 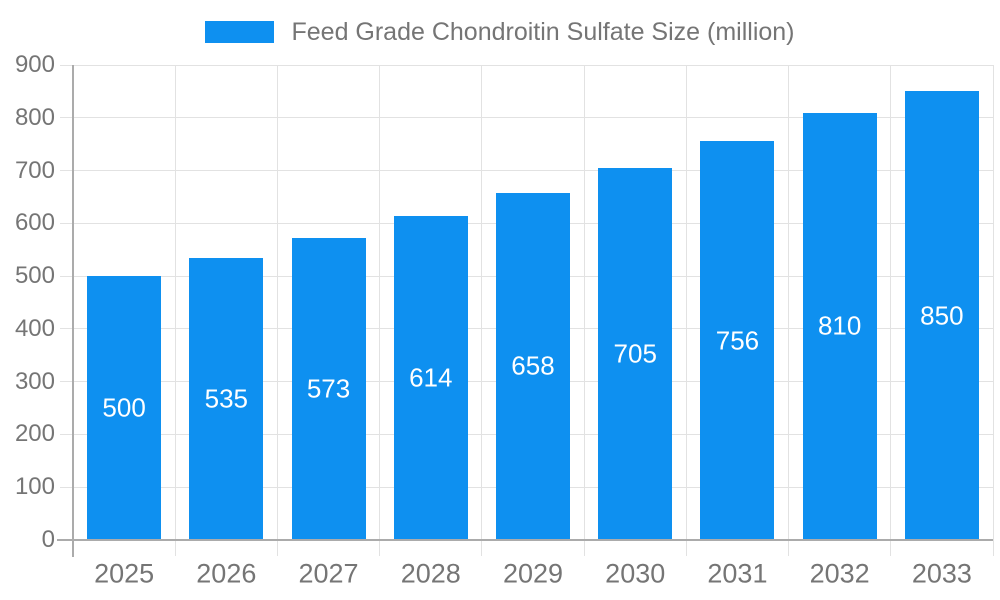 What do you see at coordinates (48, 539) in the screenshot?
I see `y-axis-tick-label: 0` at bounding box center [48, 539].